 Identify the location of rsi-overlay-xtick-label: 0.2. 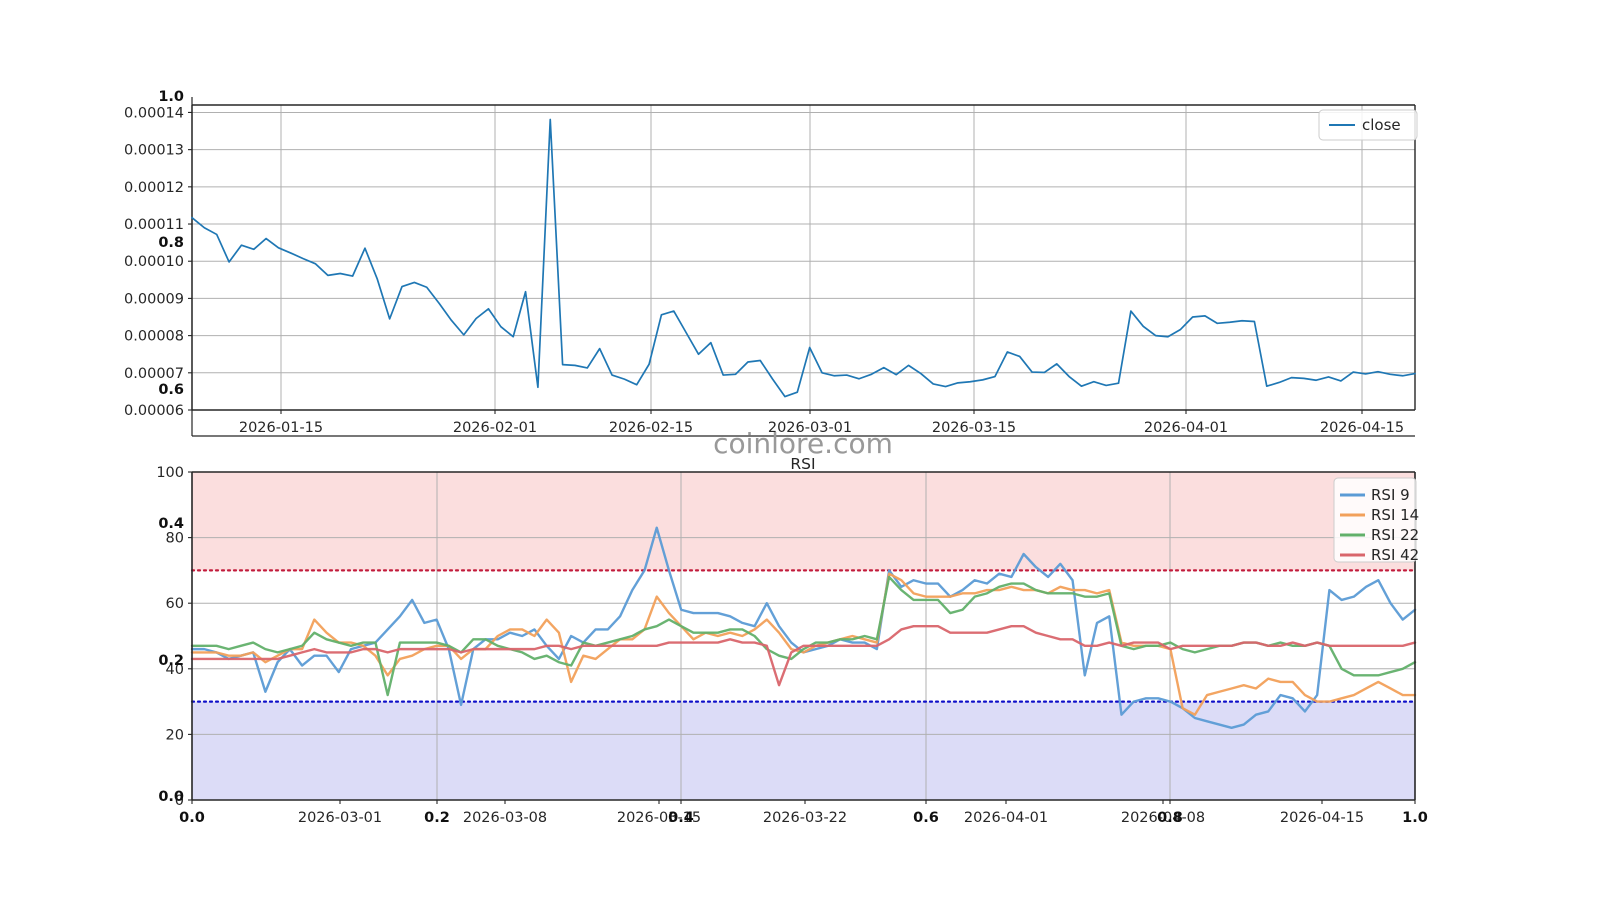
(437, 818).